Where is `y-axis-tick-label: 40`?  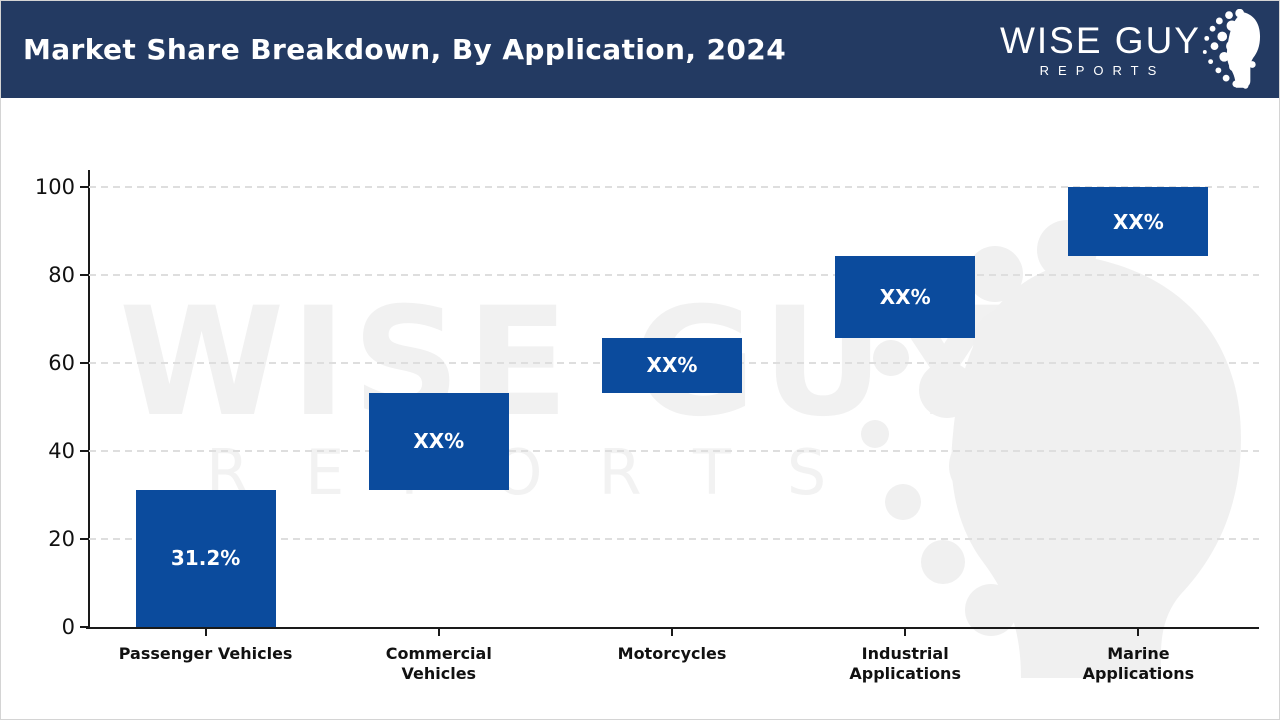 y-axis-tick-label: 40 is located at coordinates (61, 451).